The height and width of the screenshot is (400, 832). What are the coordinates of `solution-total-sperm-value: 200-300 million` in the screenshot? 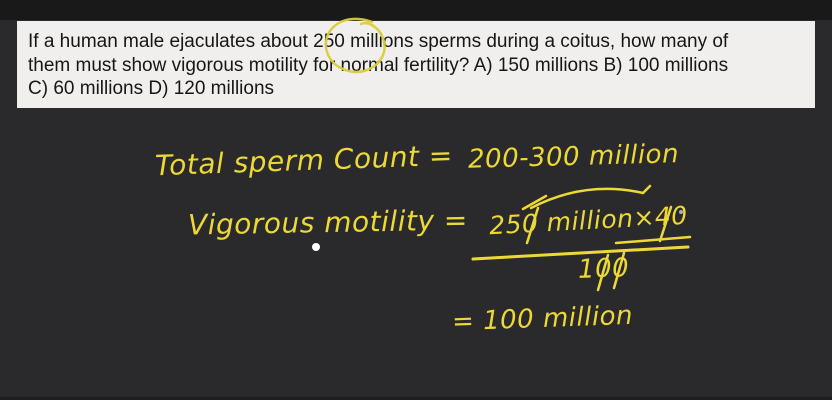 It's located at (573, 157).